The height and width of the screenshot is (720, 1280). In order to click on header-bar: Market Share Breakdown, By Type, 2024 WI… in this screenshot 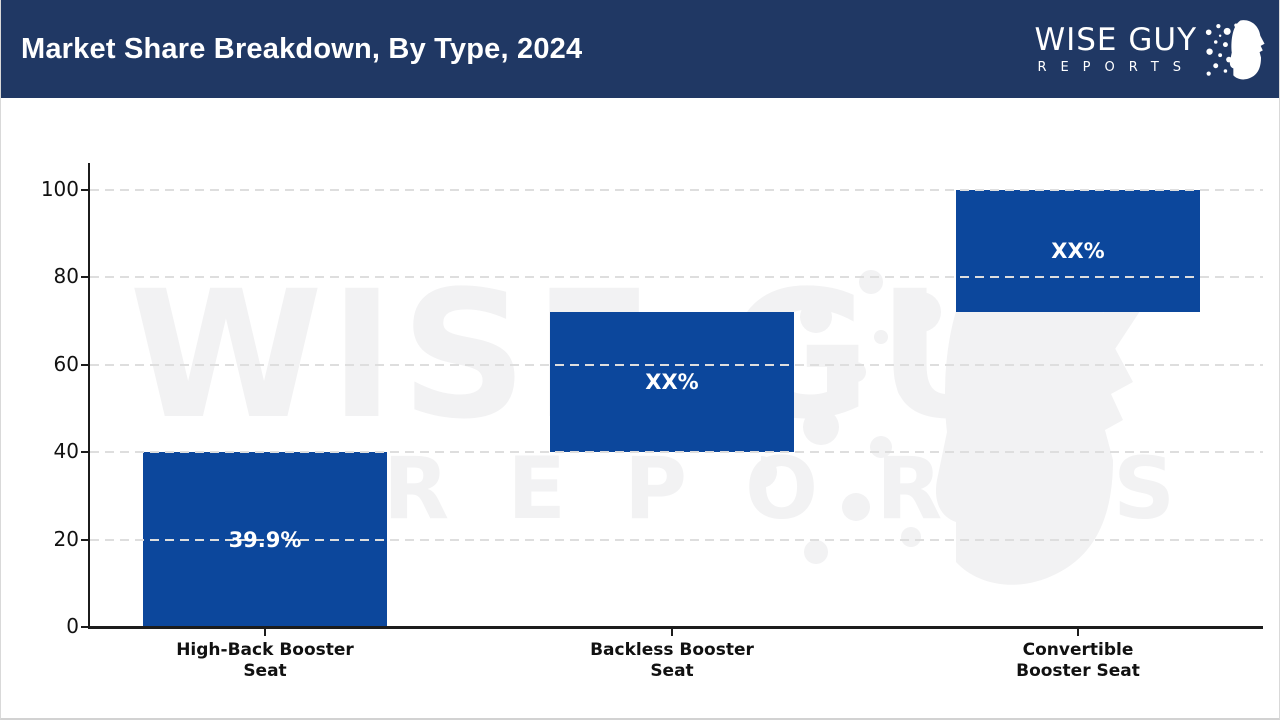, I will do `click(640, 49)`.